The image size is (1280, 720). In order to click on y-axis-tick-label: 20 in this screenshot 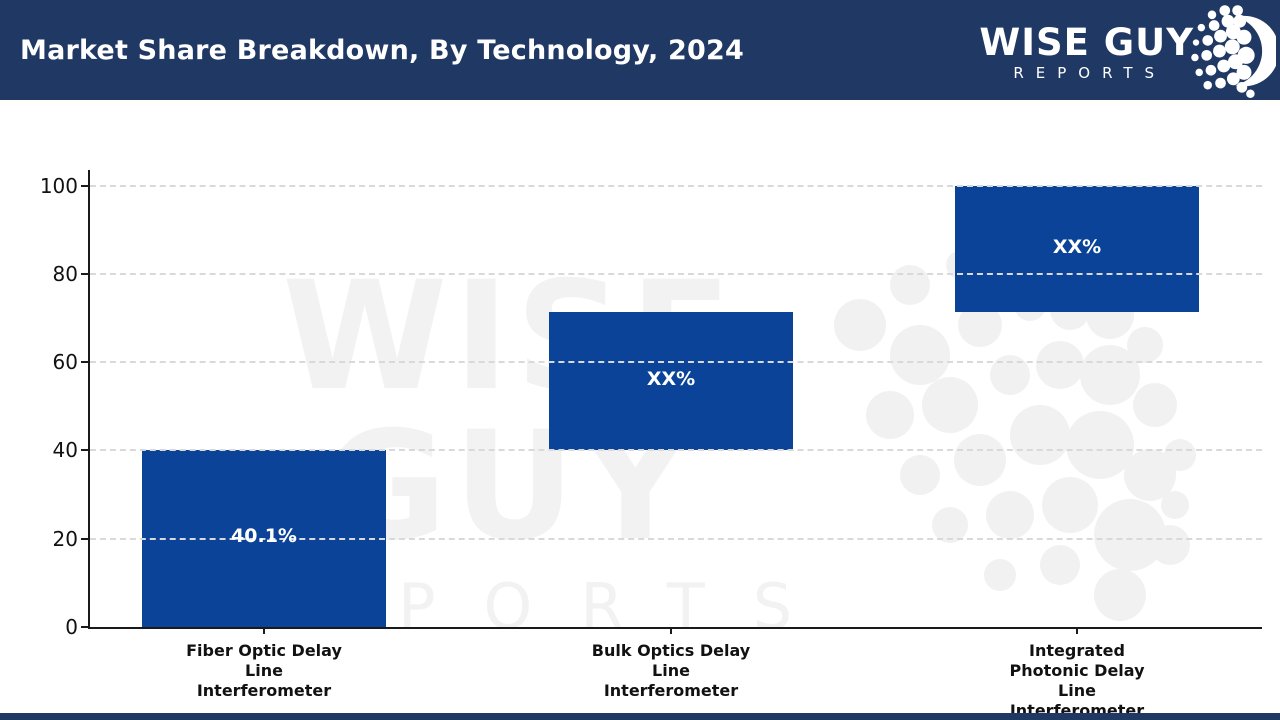, I will do `click(65, 538)`.